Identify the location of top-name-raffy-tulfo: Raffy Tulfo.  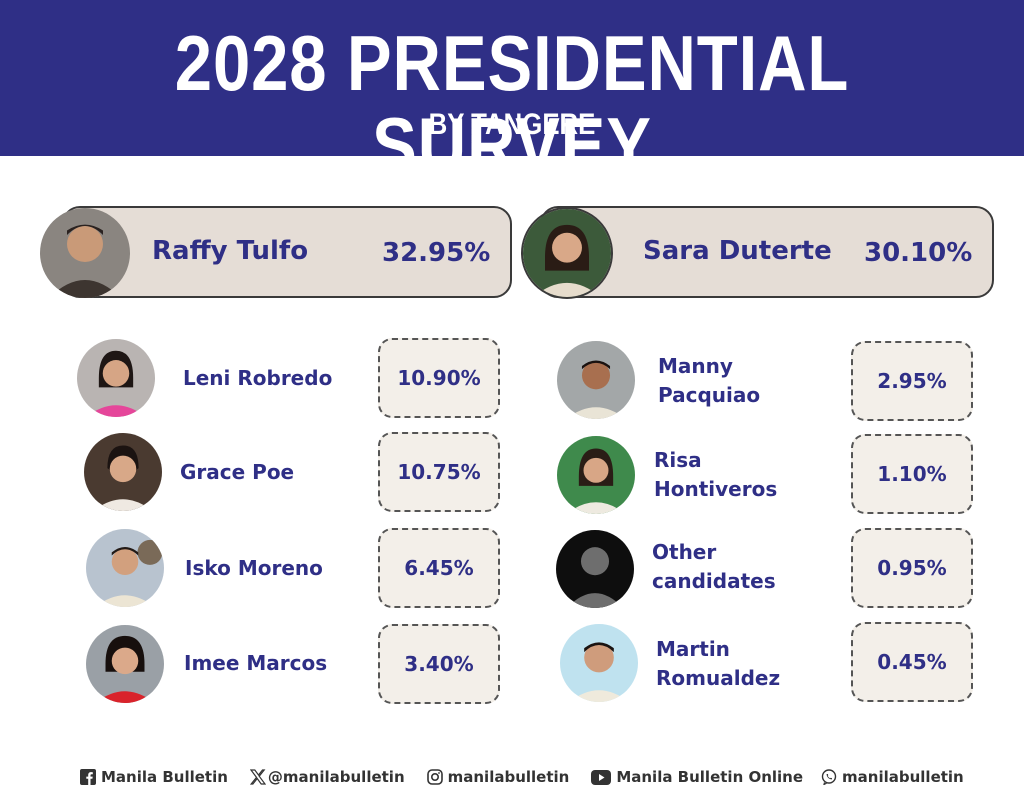
(230, 251).